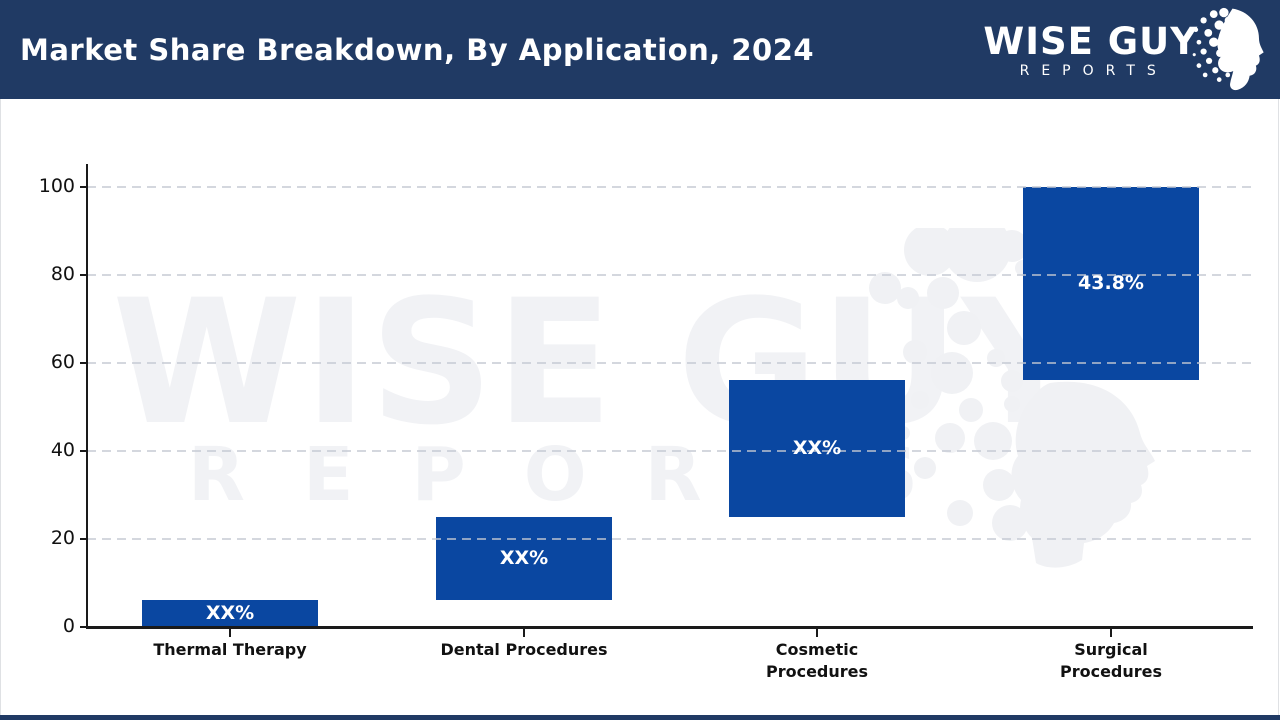  I want to click on category-label-line: Dental Procedures, so click(524, 649).